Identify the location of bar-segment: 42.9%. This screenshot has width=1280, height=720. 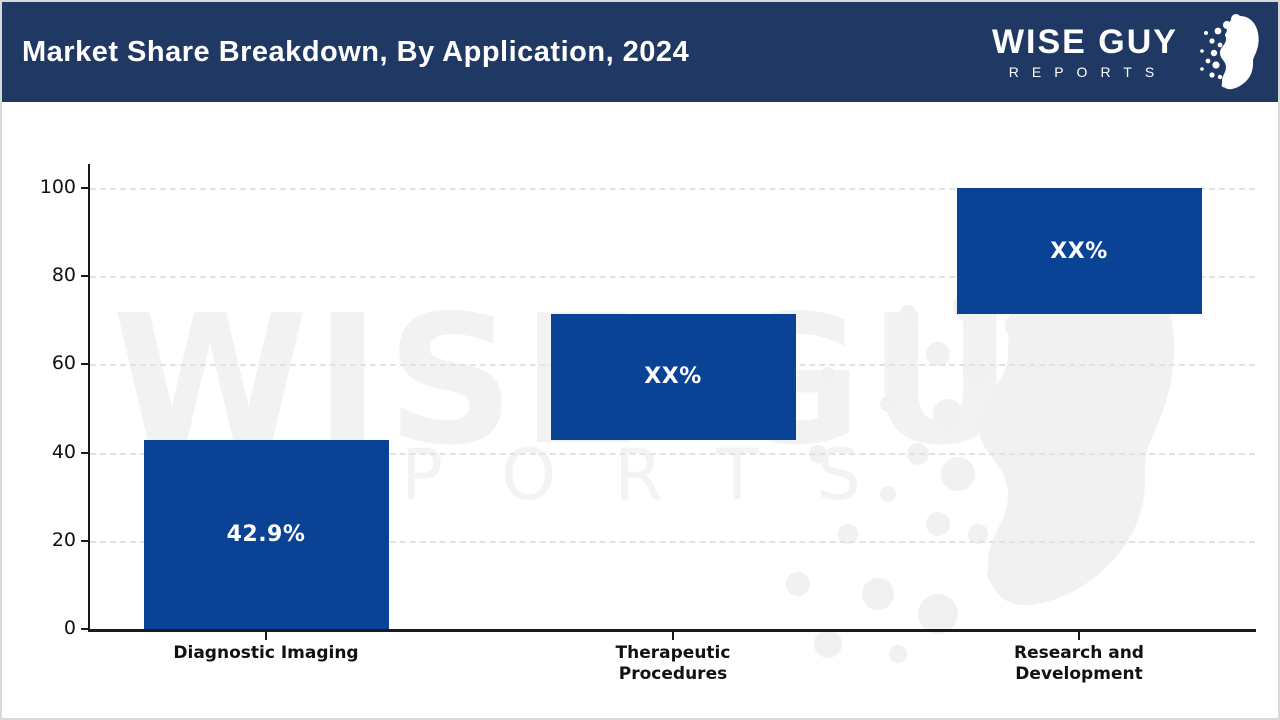
(266, 534).